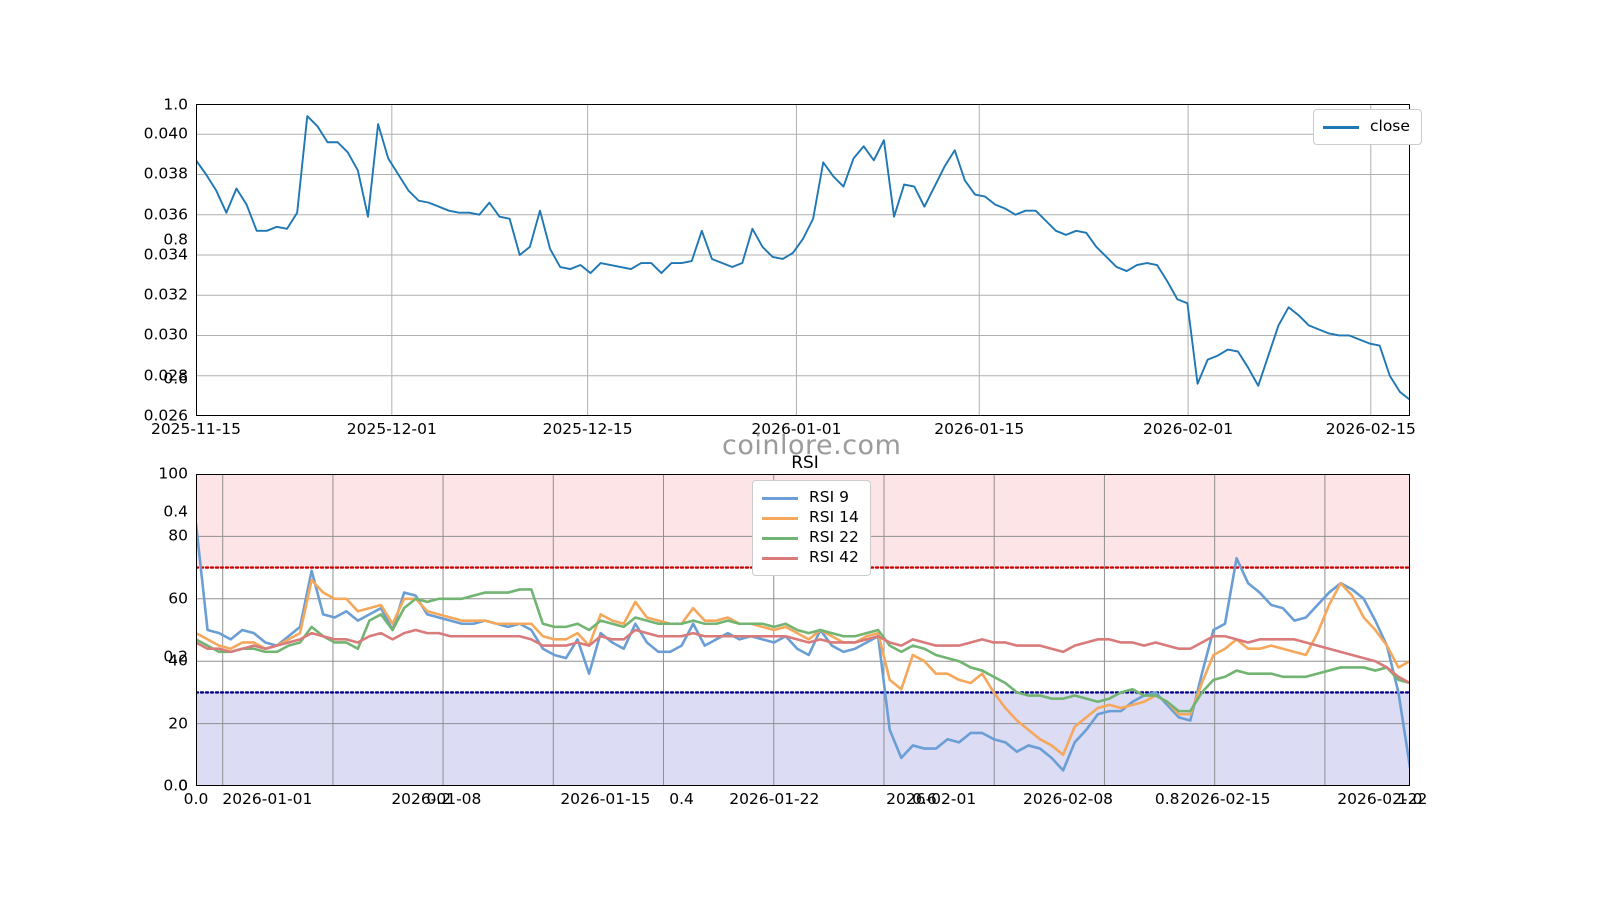 This screenshot has width=1600, height=900. What do you see at coordinates (173, 473) in the screenshot?
I see `rsi-y-tick-100: 100` at bounding box center [173, 473].